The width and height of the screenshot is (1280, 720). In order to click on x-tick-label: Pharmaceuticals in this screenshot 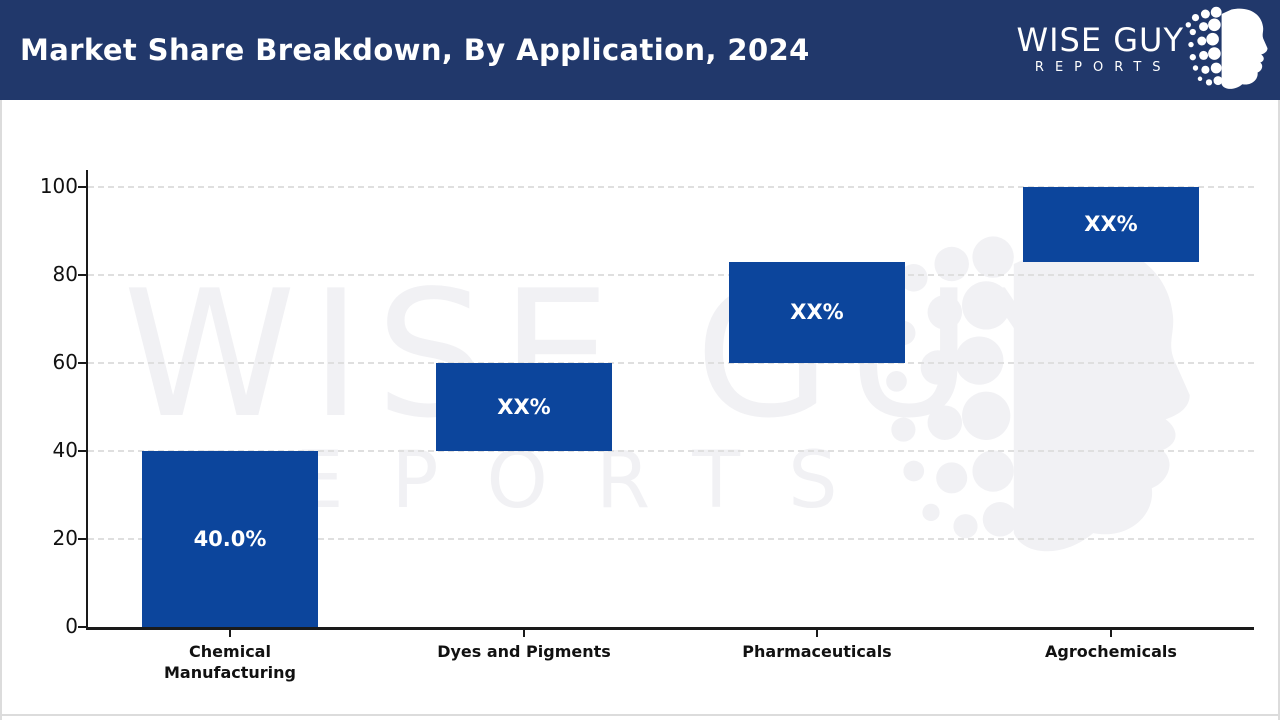, I will do `click(817, 651)`.